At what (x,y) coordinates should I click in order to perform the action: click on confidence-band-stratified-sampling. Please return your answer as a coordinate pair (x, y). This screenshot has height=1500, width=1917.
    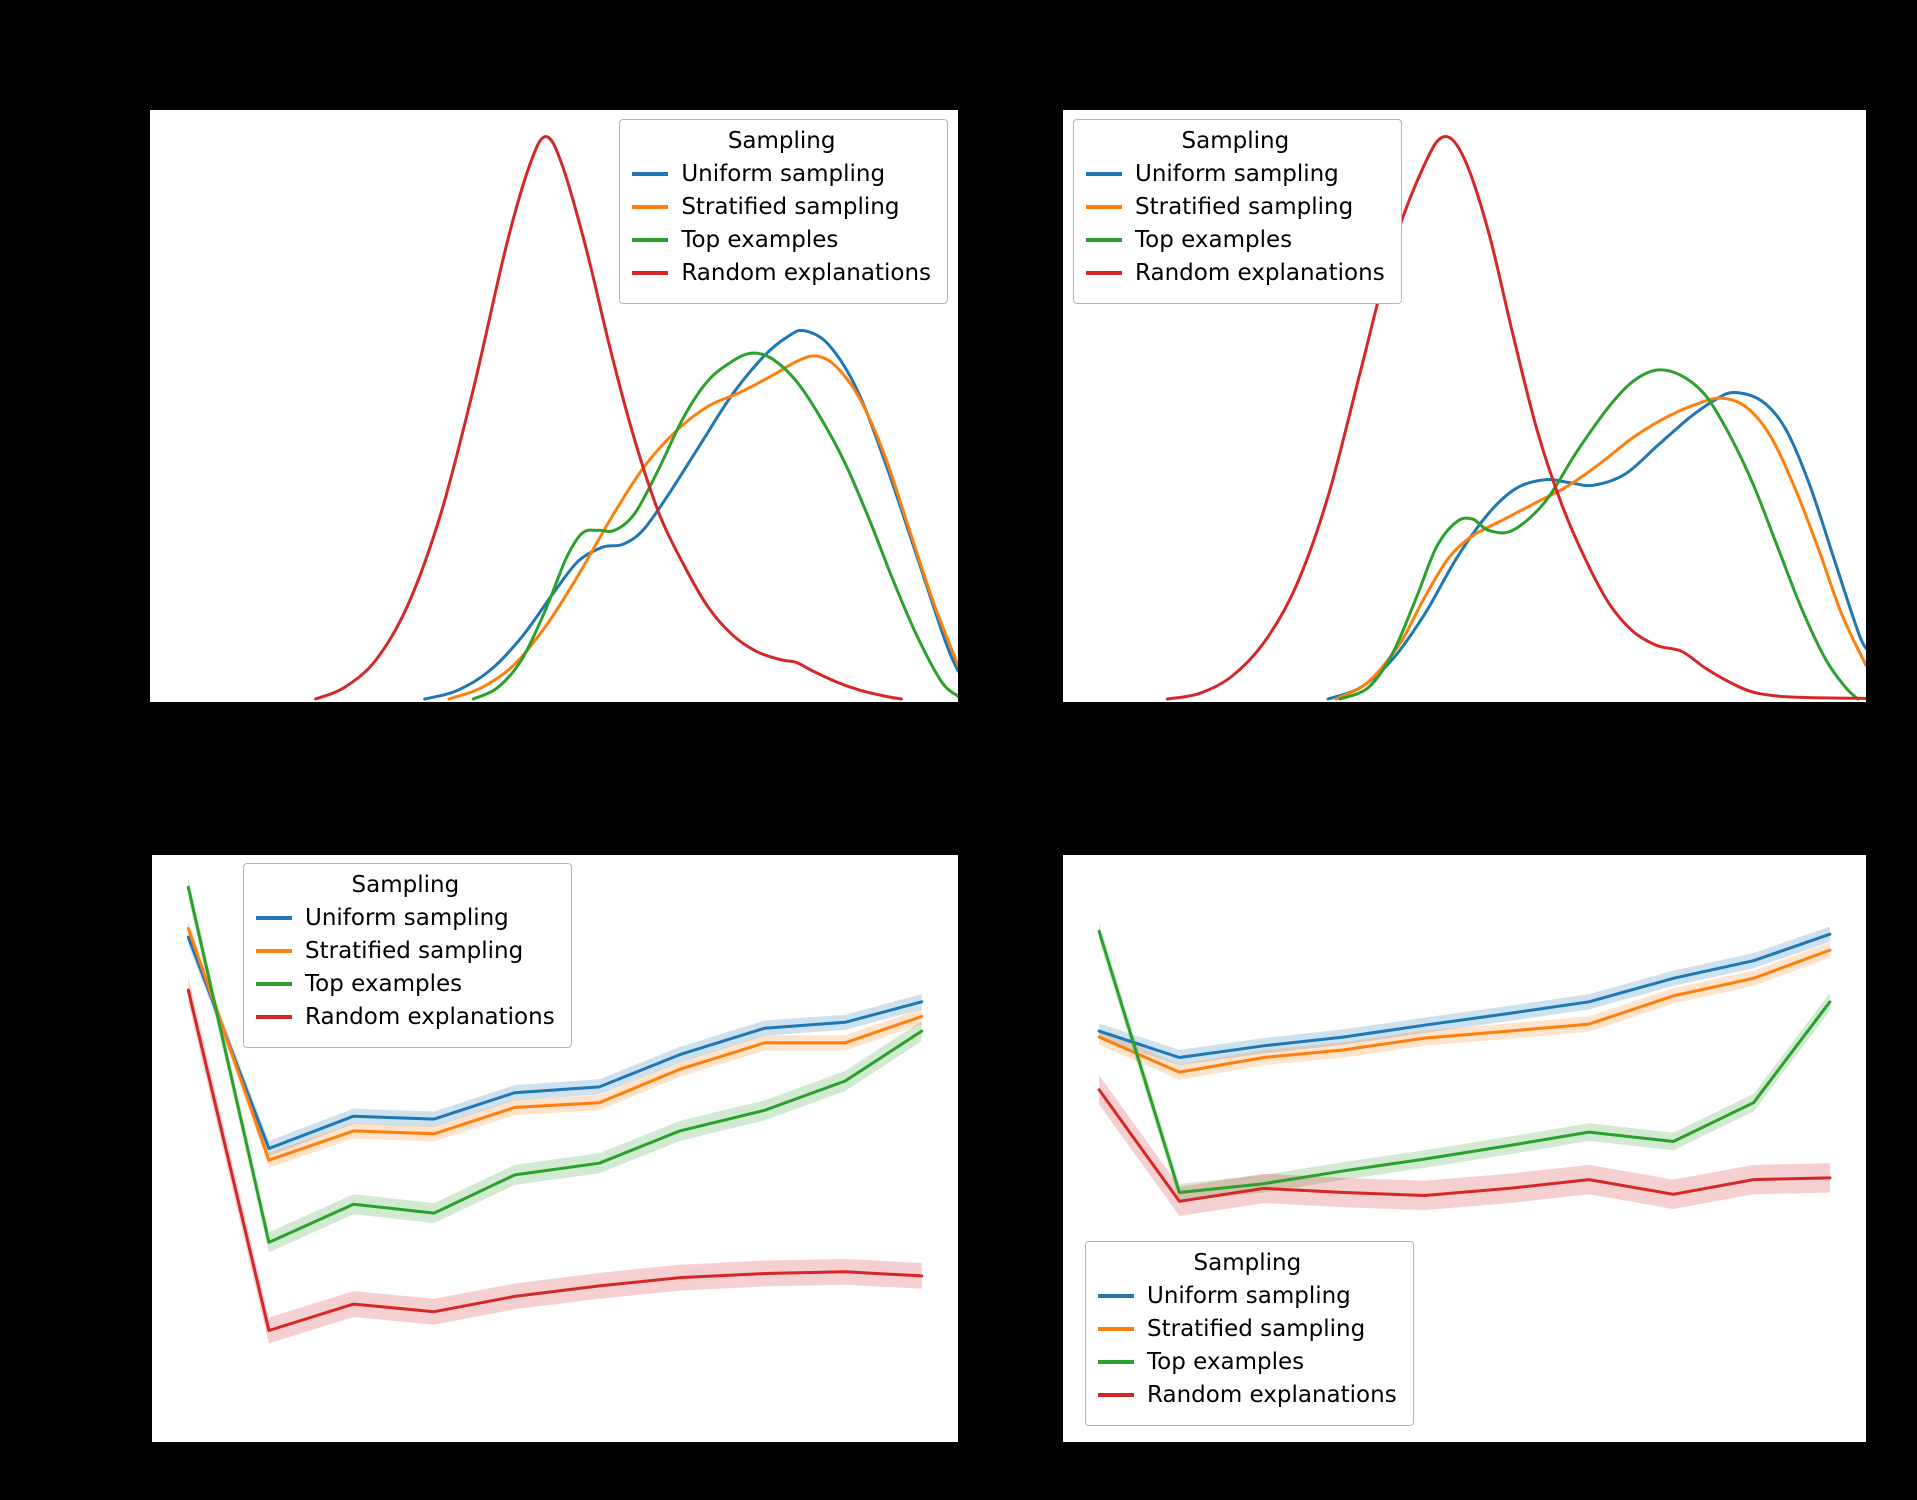
    Looking at the image, I should click on (1464, 1011).